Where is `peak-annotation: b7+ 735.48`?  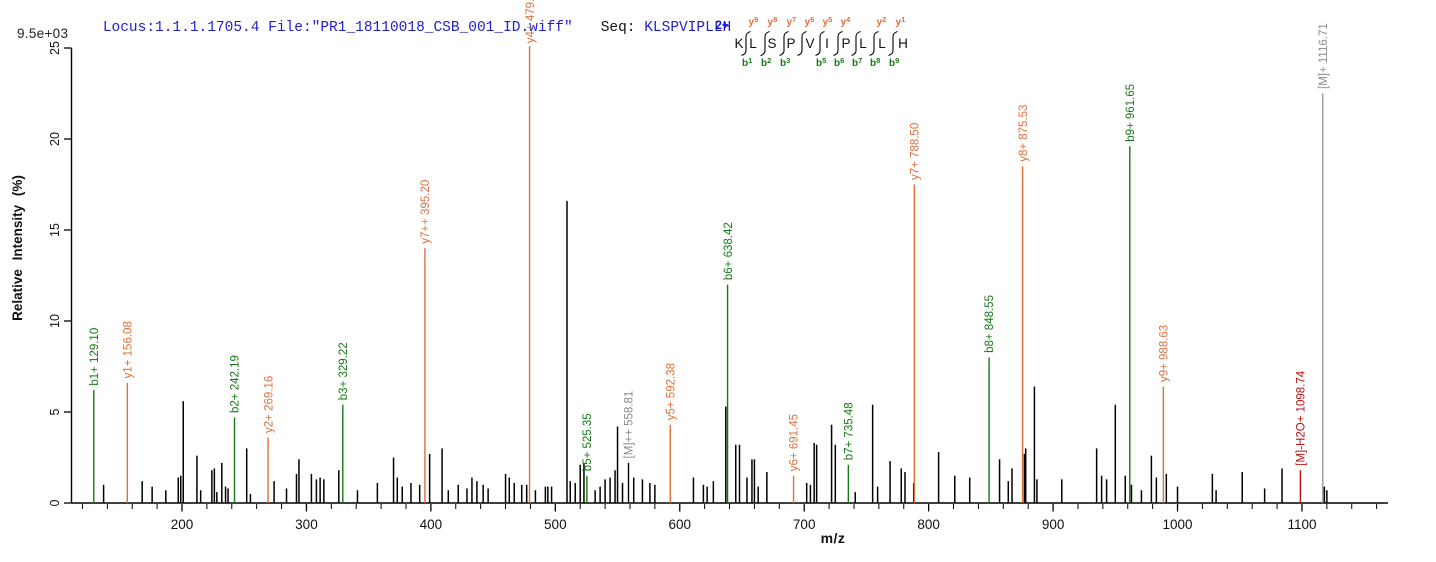
peak-annotation: b7+ 735.48 is located at coordinates (850, 431).